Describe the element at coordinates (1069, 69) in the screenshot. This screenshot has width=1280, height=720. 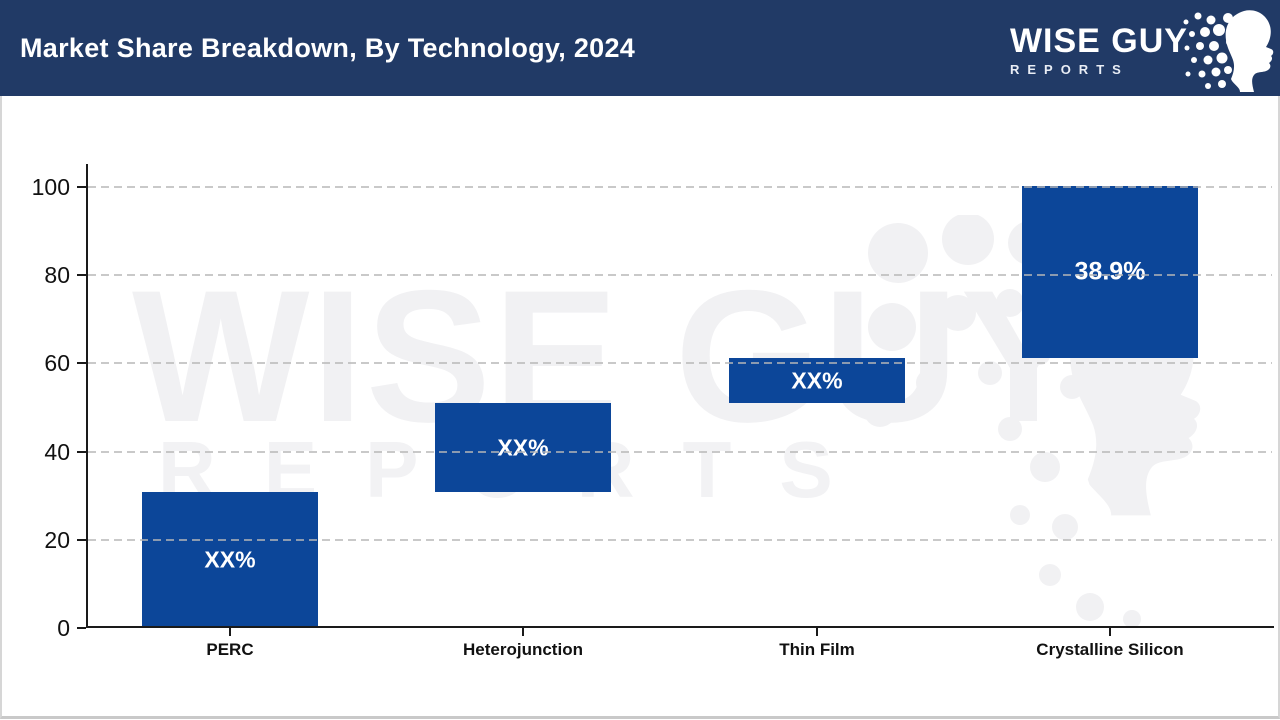
I see `logo-subtitle: REPORTS` at that location.